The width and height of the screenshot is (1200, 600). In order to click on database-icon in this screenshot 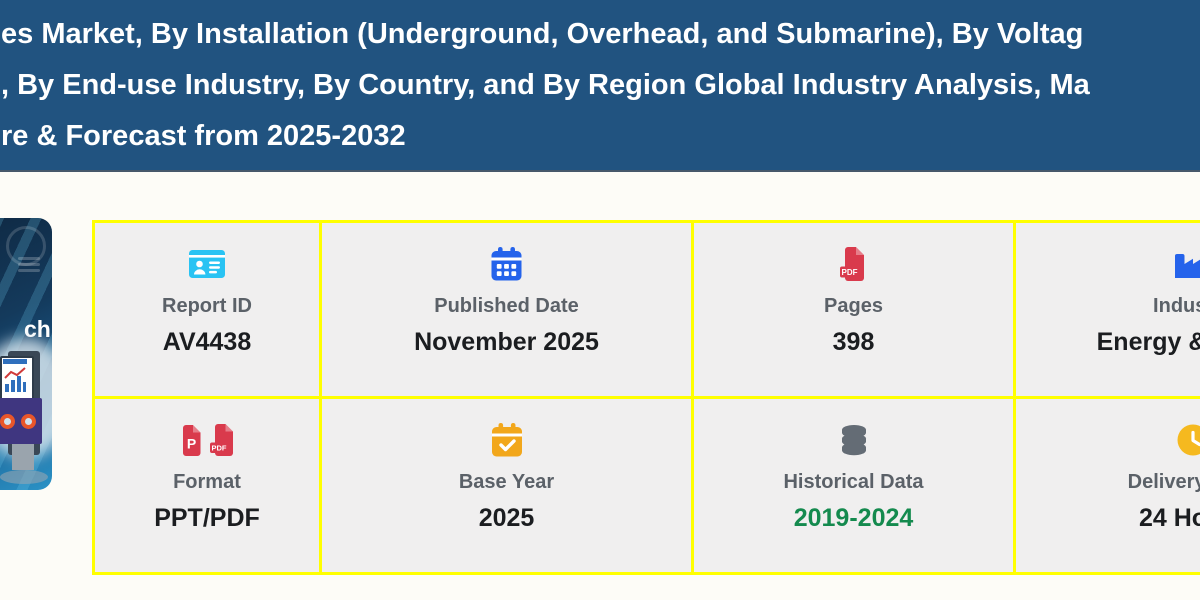, I will do `click(853, 439)`.